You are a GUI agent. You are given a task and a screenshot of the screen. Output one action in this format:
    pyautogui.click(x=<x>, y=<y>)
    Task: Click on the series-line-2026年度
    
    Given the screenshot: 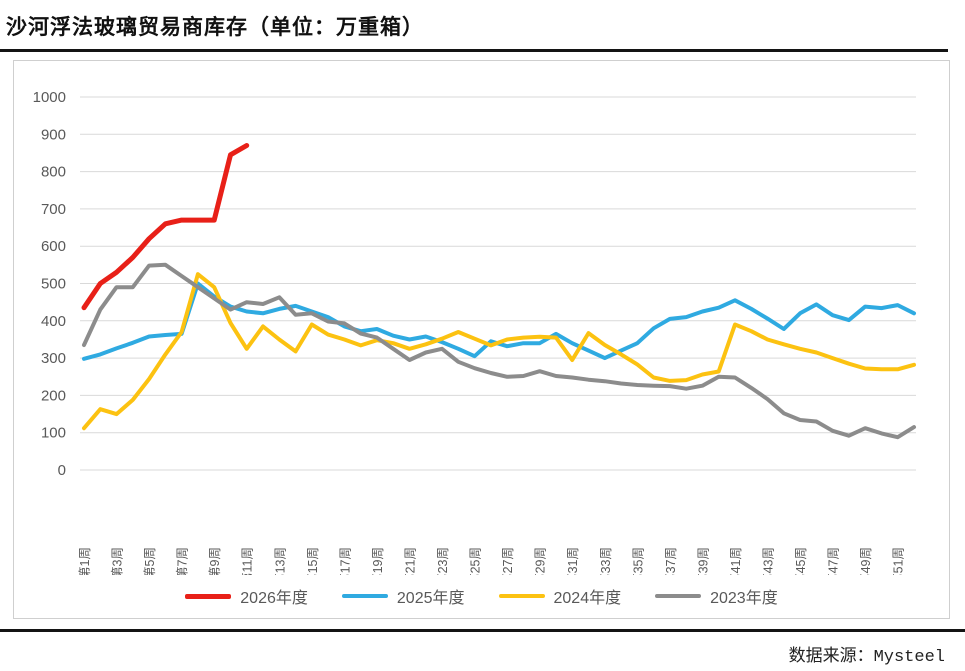 What is the action you would take?
    pyautogui.click(x=165, y=227)
    